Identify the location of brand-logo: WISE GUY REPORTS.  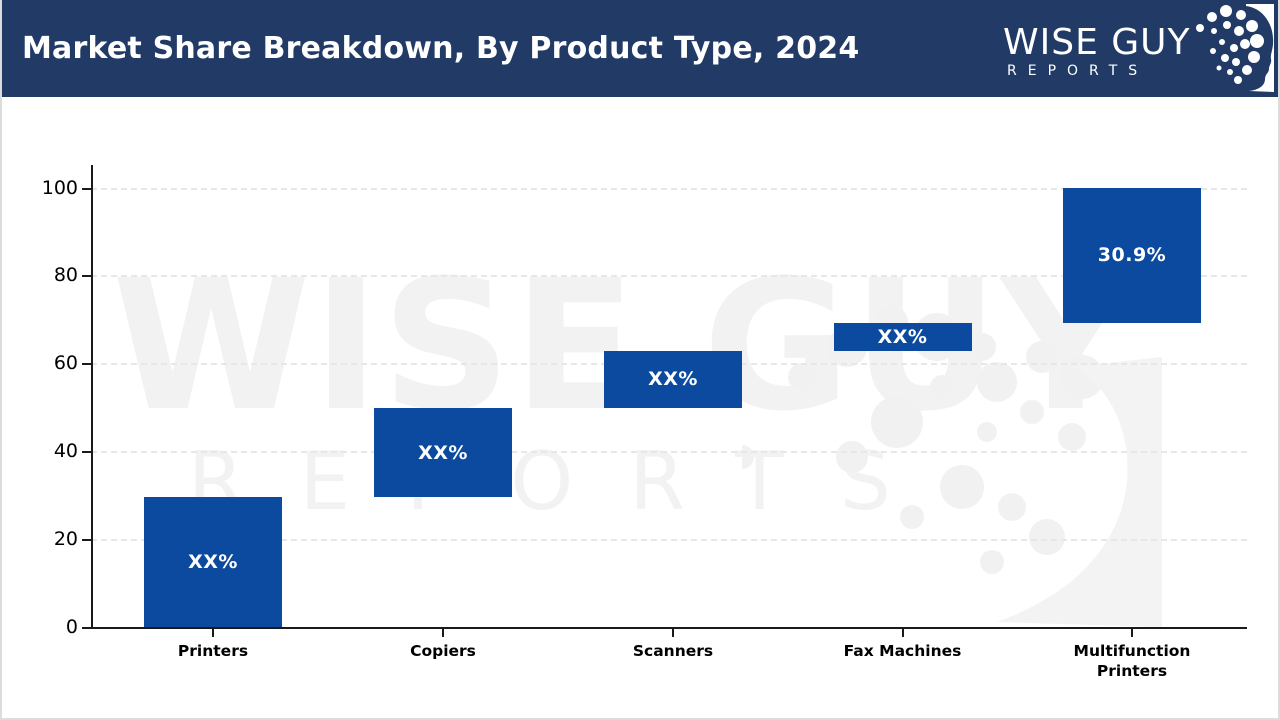
(1138, 48).